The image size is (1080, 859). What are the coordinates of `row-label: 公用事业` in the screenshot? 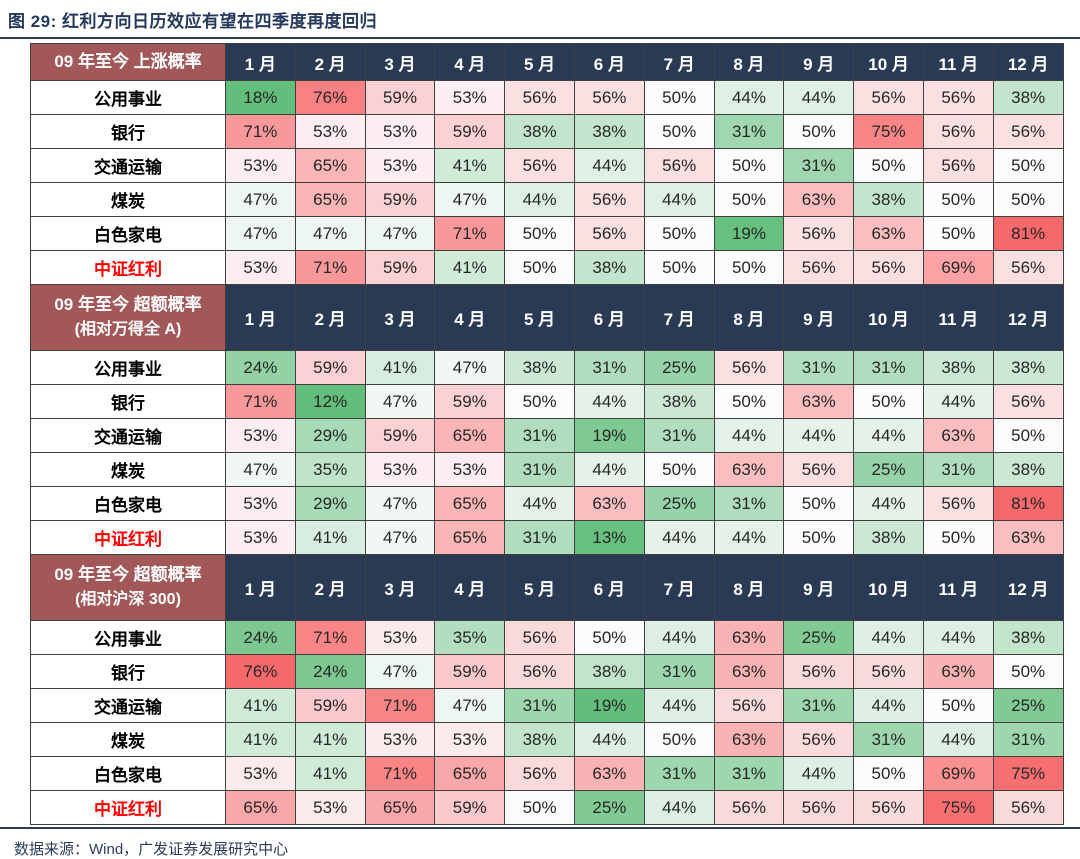 It's located at (128, 367).